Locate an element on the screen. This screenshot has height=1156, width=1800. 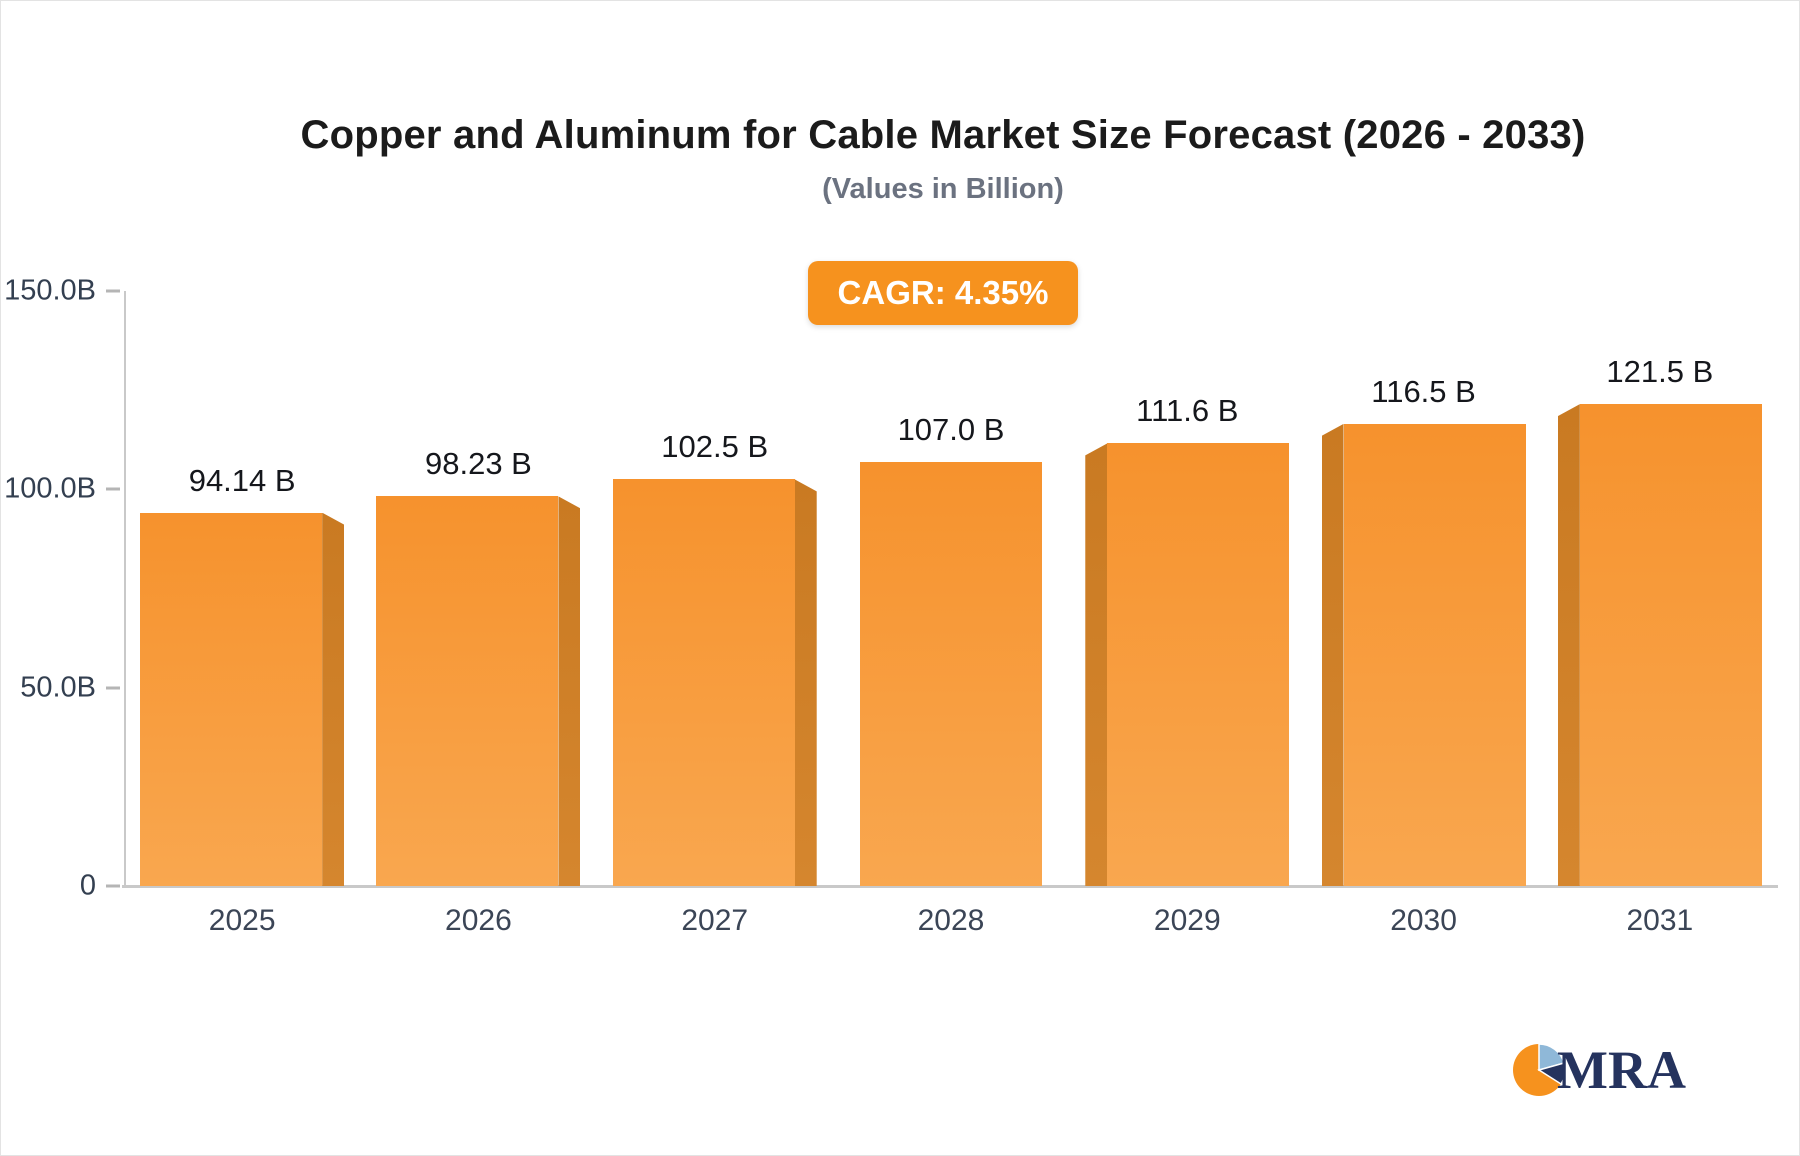
x-axis-label: 2030 is located at coordinates (1423, 920).